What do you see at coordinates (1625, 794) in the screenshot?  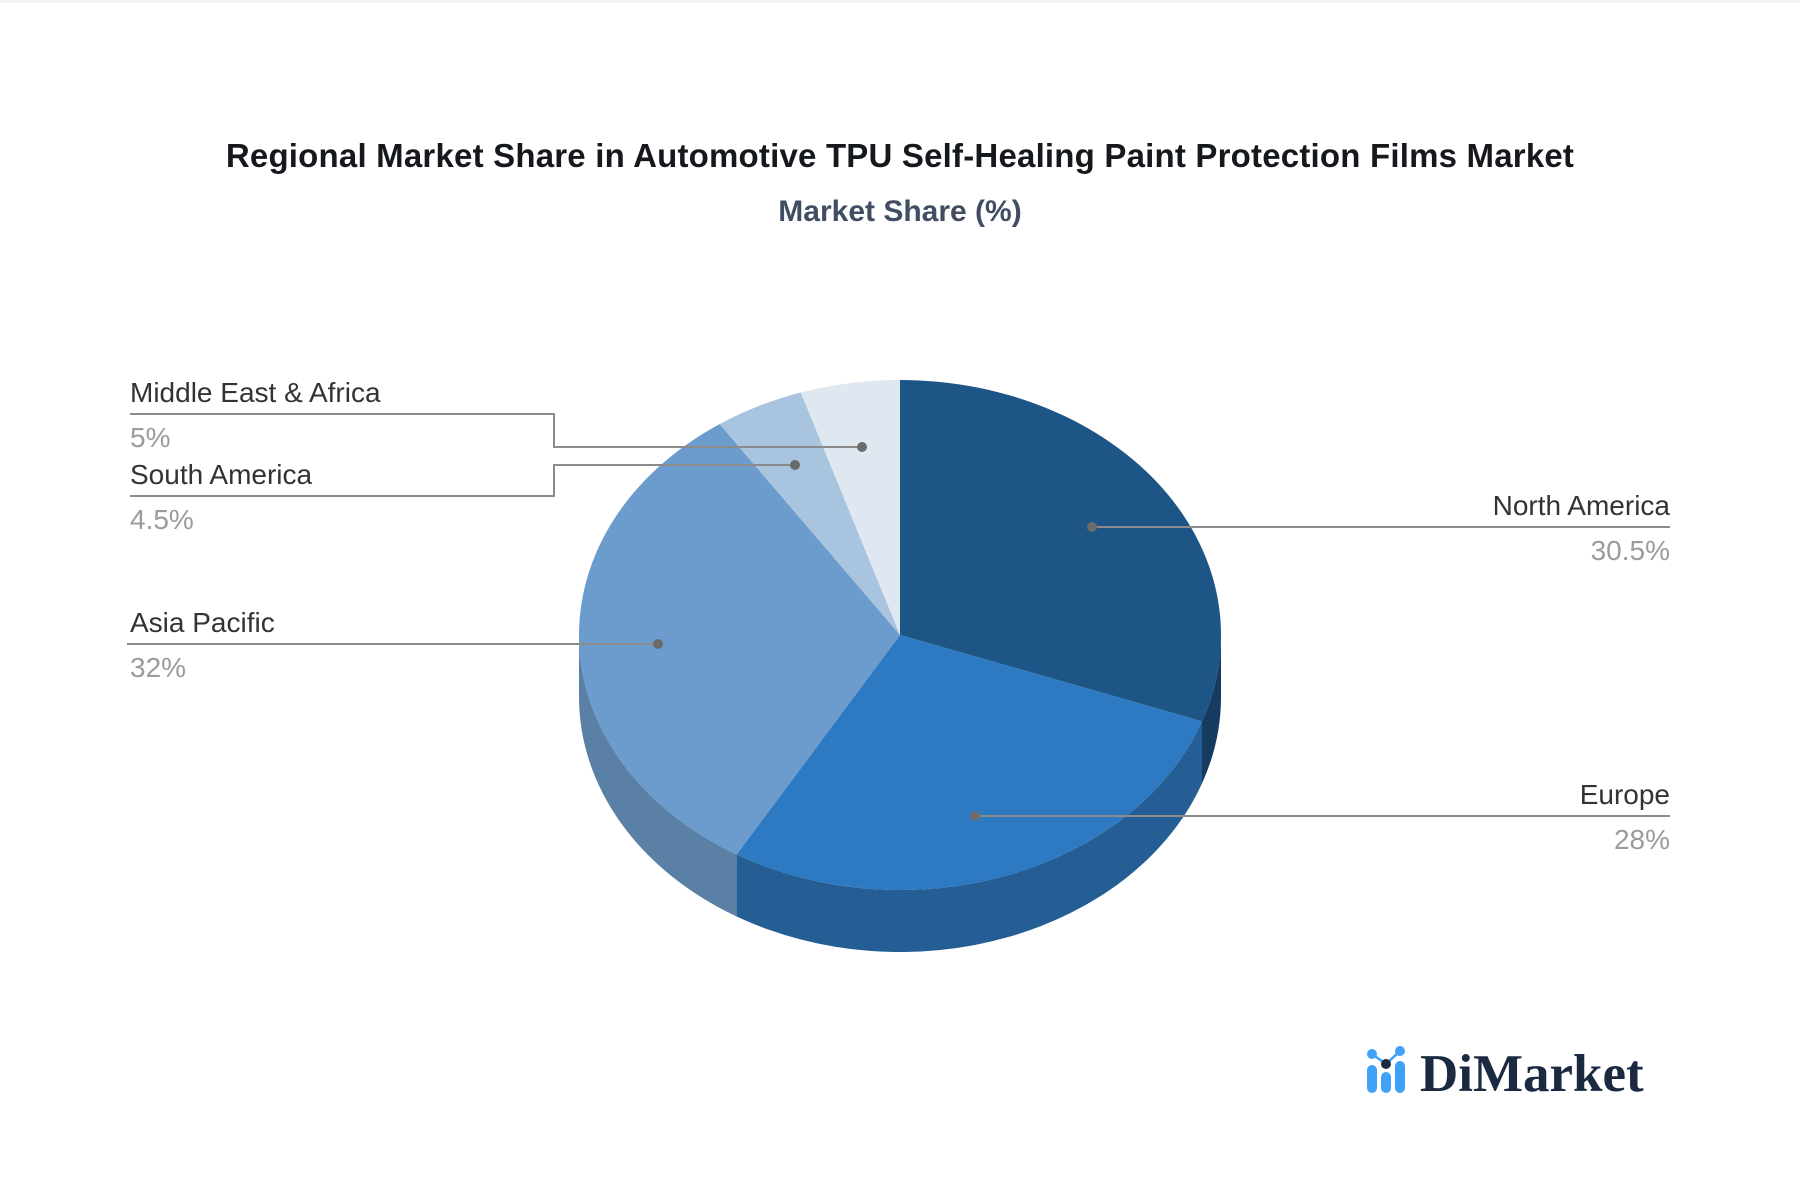 I see `callout-label: Europe` at bounding box center [1625, 794].